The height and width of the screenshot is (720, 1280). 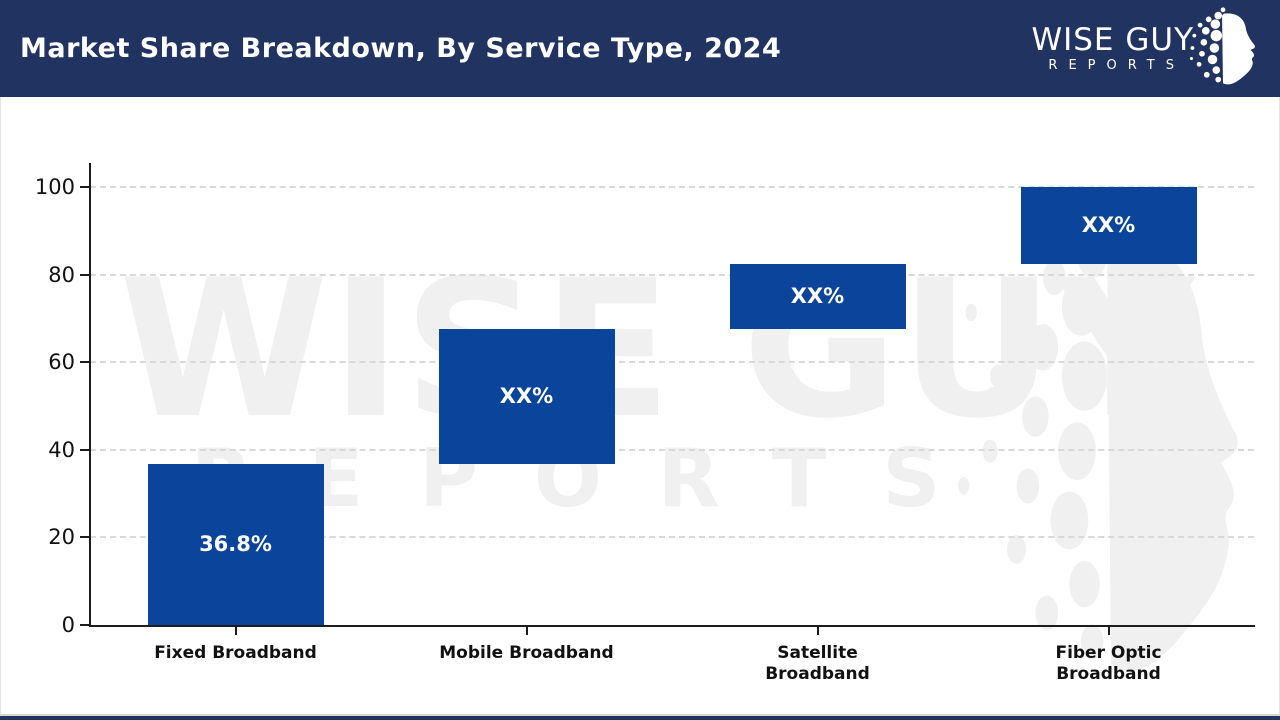 What do you see at coordinates (817, 653) in the screenshot?
I see `x-category-label-line: Satellite` at bounding box center [817, 653].